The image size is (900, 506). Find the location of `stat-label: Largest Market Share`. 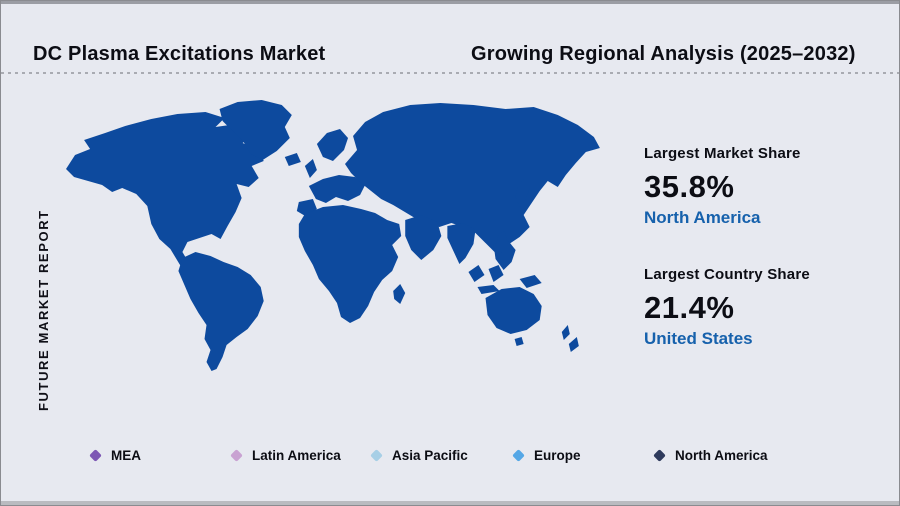

stat-label: Largest Market Share is located at coordinates (722, 153).